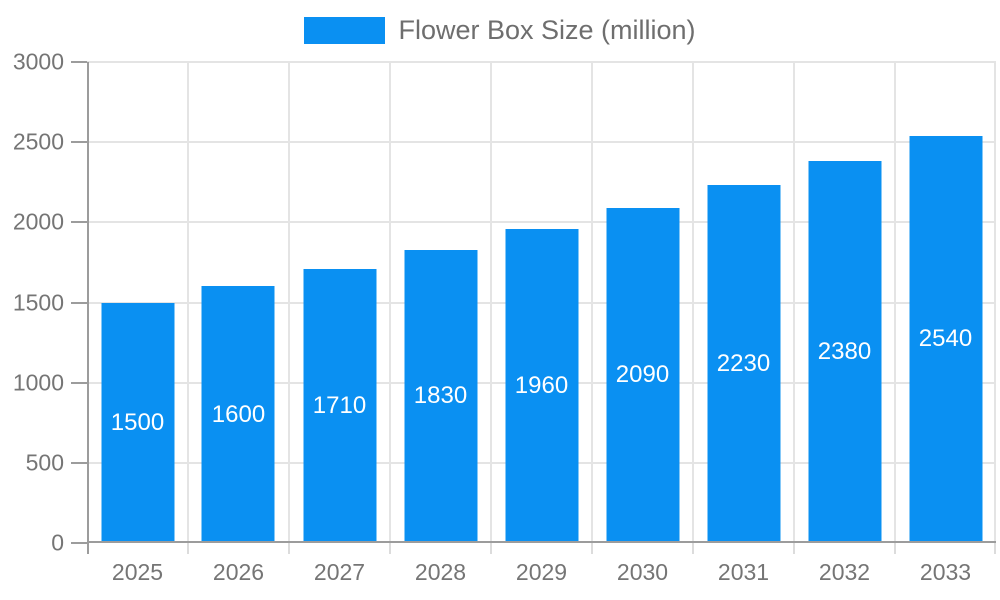  What do you see at coordinates (38, 221) in the screenshot?
I see `y-axis-tick-label: 2000` at bounding box center [38, 221].